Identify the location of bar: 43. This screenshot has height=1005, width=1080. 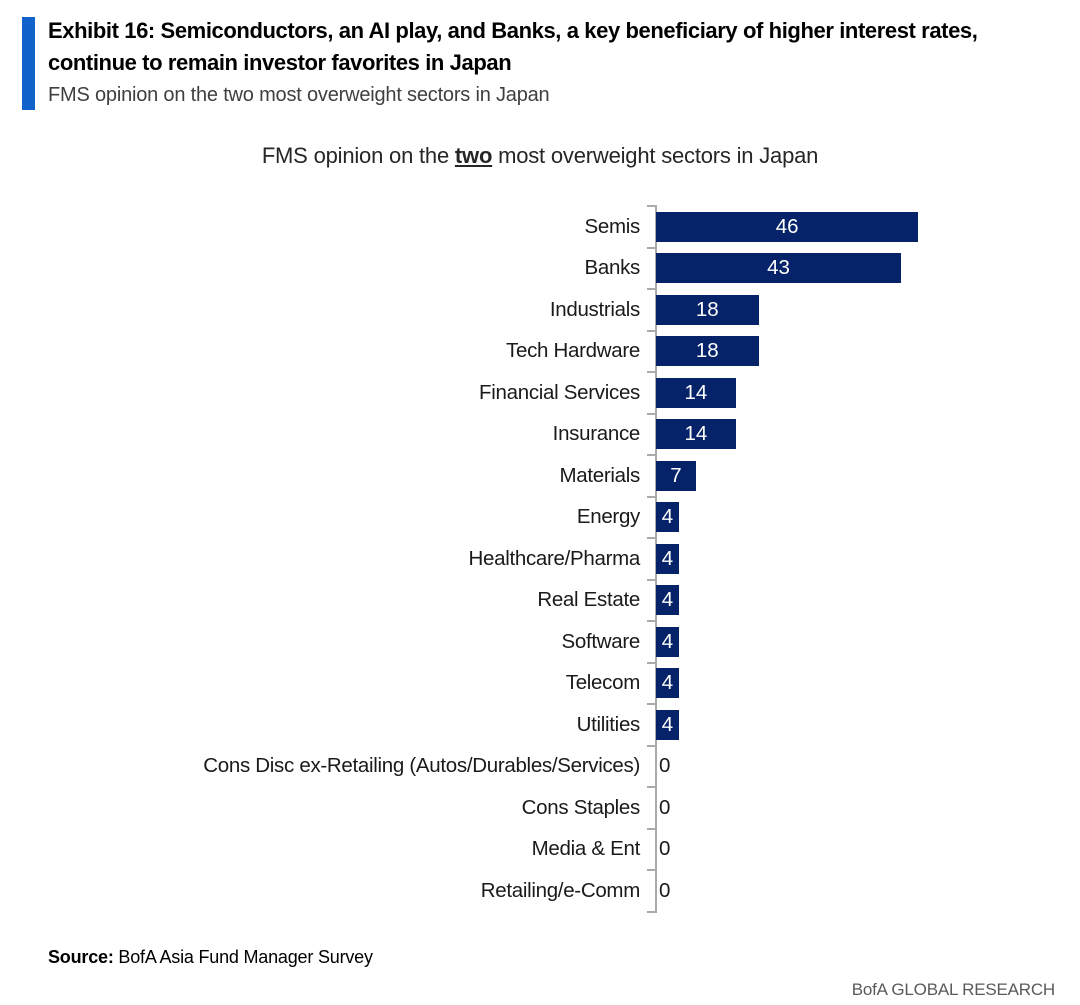
(779, 268).